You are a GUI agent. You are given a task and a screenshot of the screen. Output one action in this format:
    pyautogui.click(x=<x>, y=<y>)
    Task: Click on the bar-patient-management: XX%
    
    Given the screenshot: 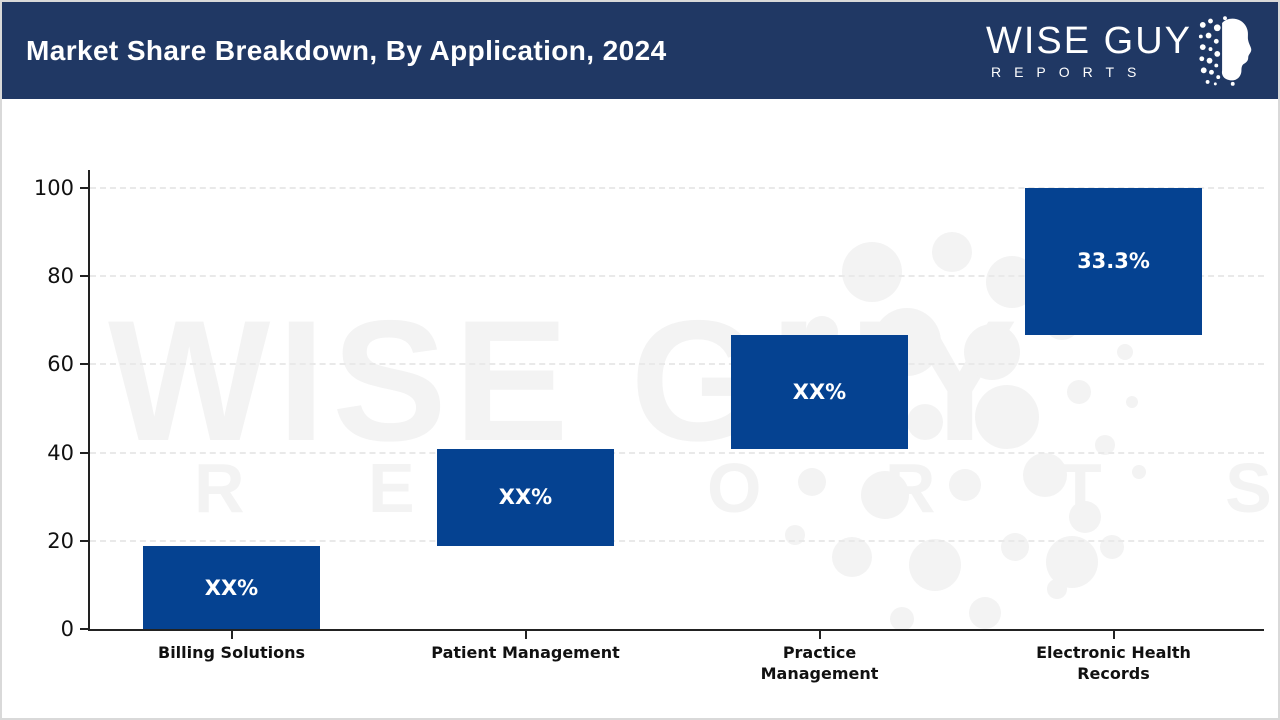 What is the action you would take?
    pyautogui.click(x=525, y=497)
    